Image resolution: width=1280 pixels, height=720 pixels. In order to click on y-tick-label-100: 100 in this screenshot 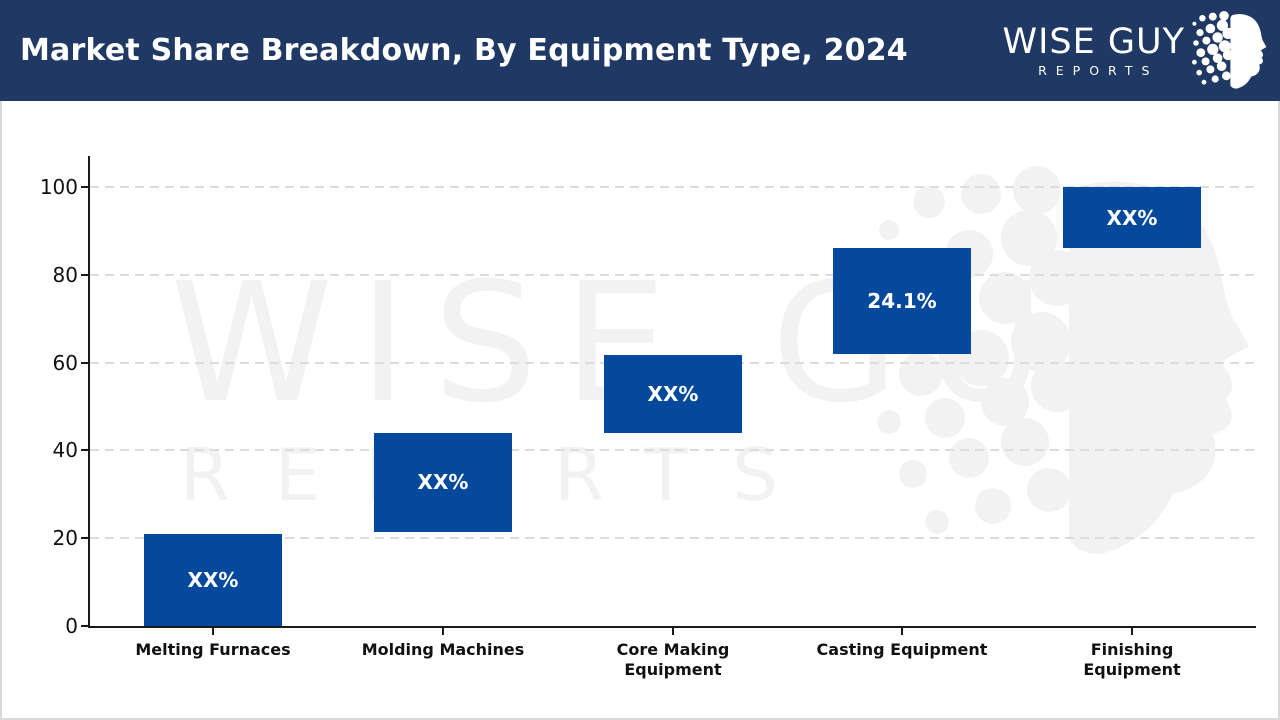, I will do `click(58, 187)`.